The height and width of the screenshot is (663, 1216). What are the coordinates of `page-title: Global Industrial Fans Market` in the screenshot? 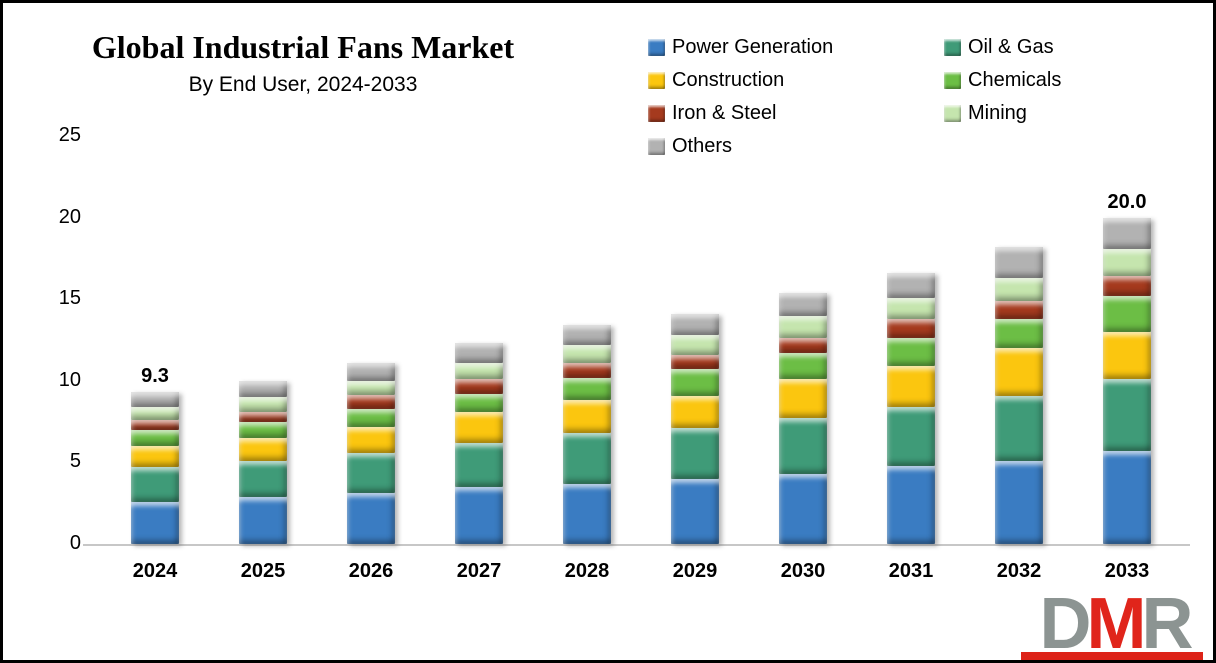 It's located at (303, 47).